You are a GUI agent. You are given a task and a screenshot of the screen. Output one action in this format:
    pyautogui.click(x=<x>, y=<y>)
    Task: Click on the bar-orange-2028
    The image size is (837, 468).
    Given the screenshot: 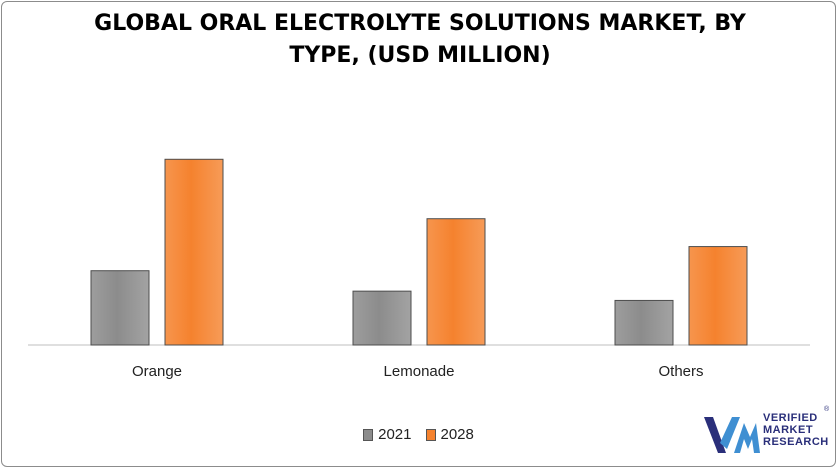 What is the action you would take?
    pyautogui.click(x=194, y=252)
    